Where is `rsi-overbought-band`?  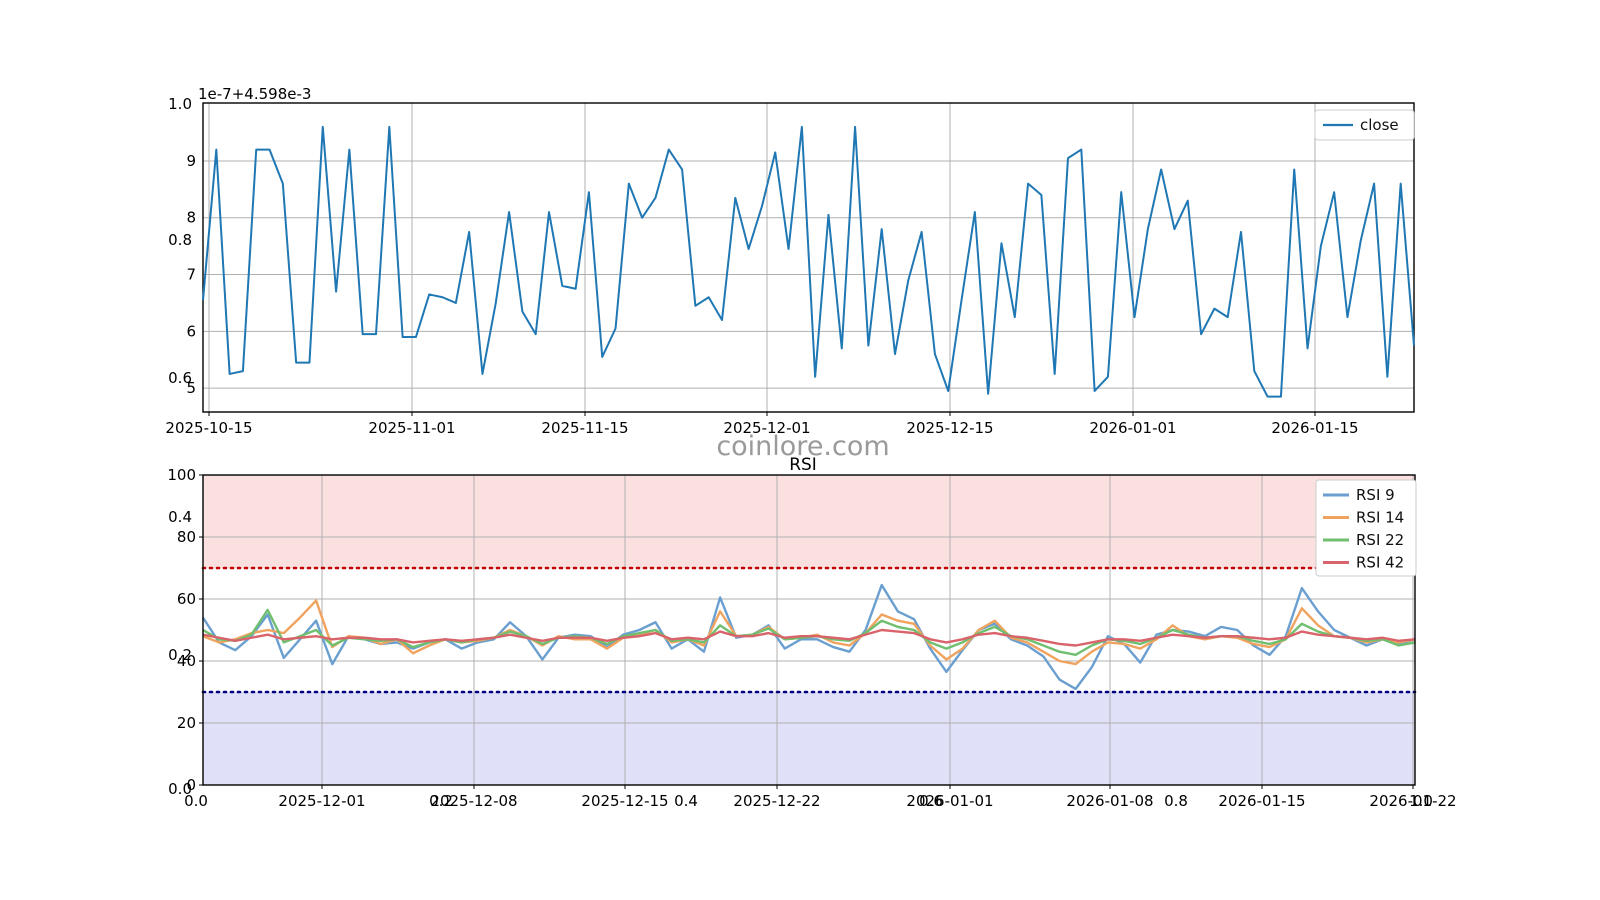
rsi-overbought-band is located at coordinates (809, 521).